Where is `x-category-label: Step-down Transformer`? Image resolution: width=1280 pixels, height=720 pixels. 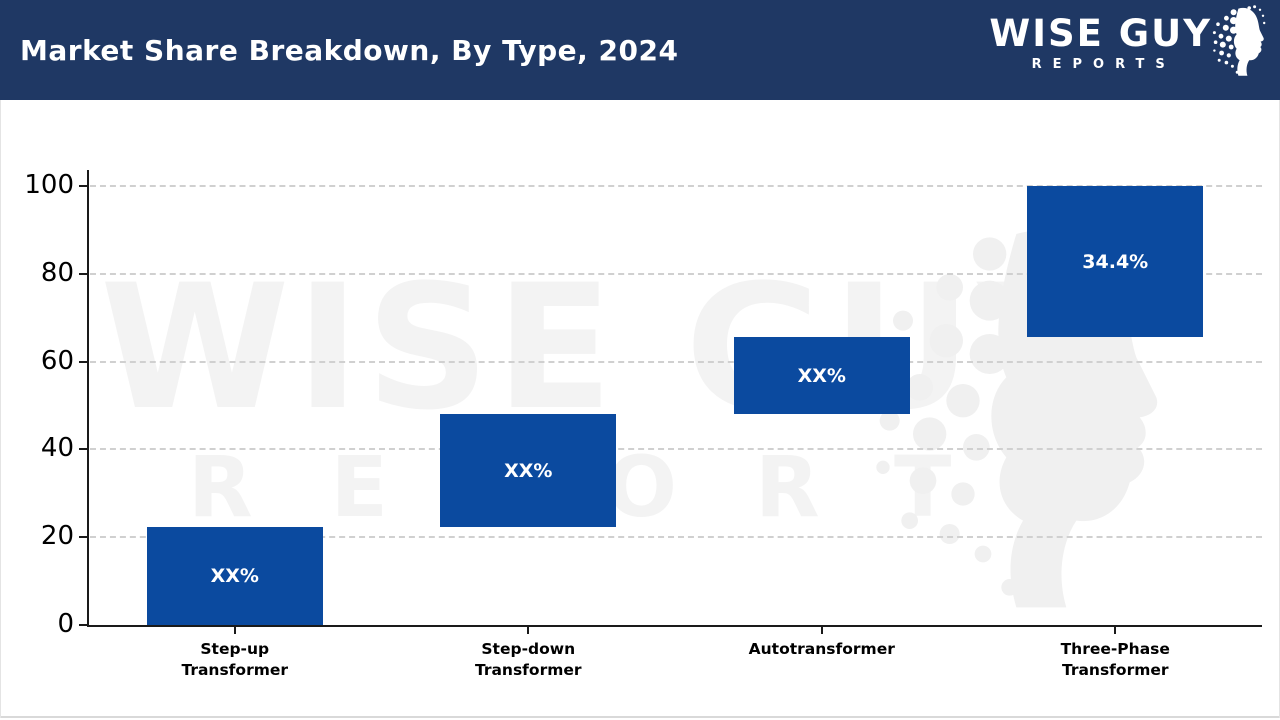
x-category-label: Step-down Transformer is located at coordinates (529, 660).